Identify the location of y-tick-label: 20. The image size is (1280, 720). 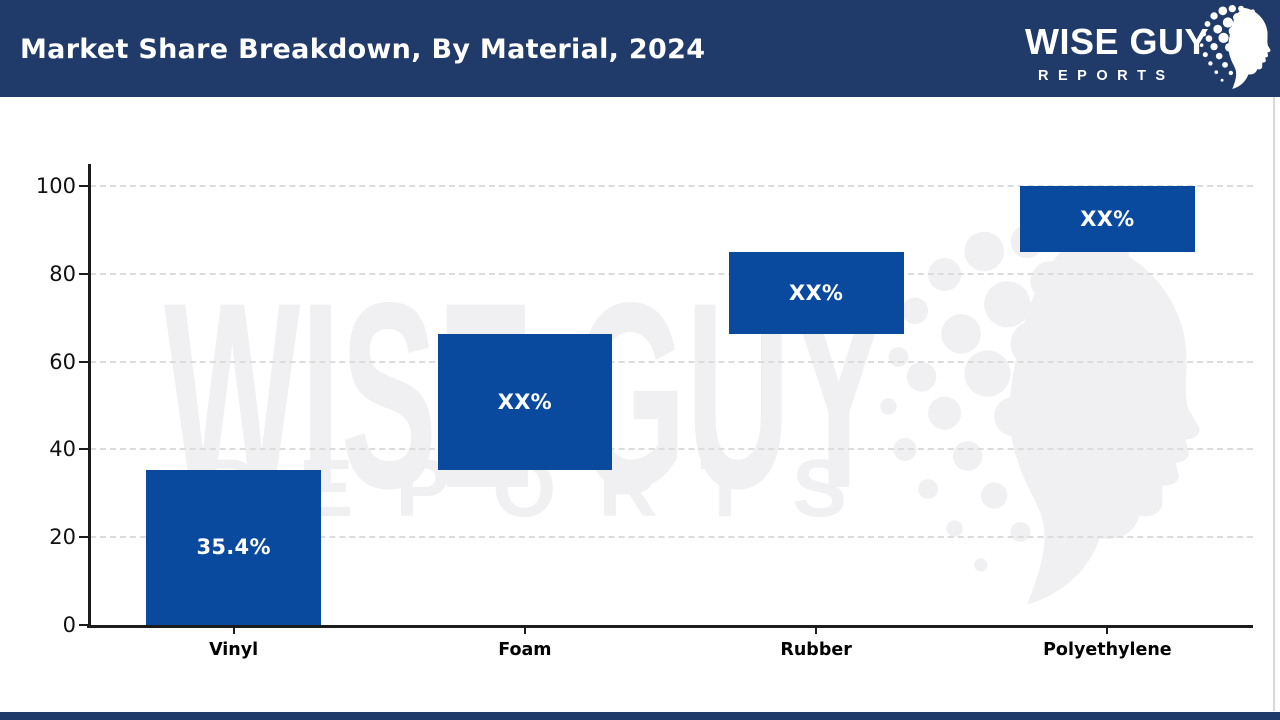
(62, 537).